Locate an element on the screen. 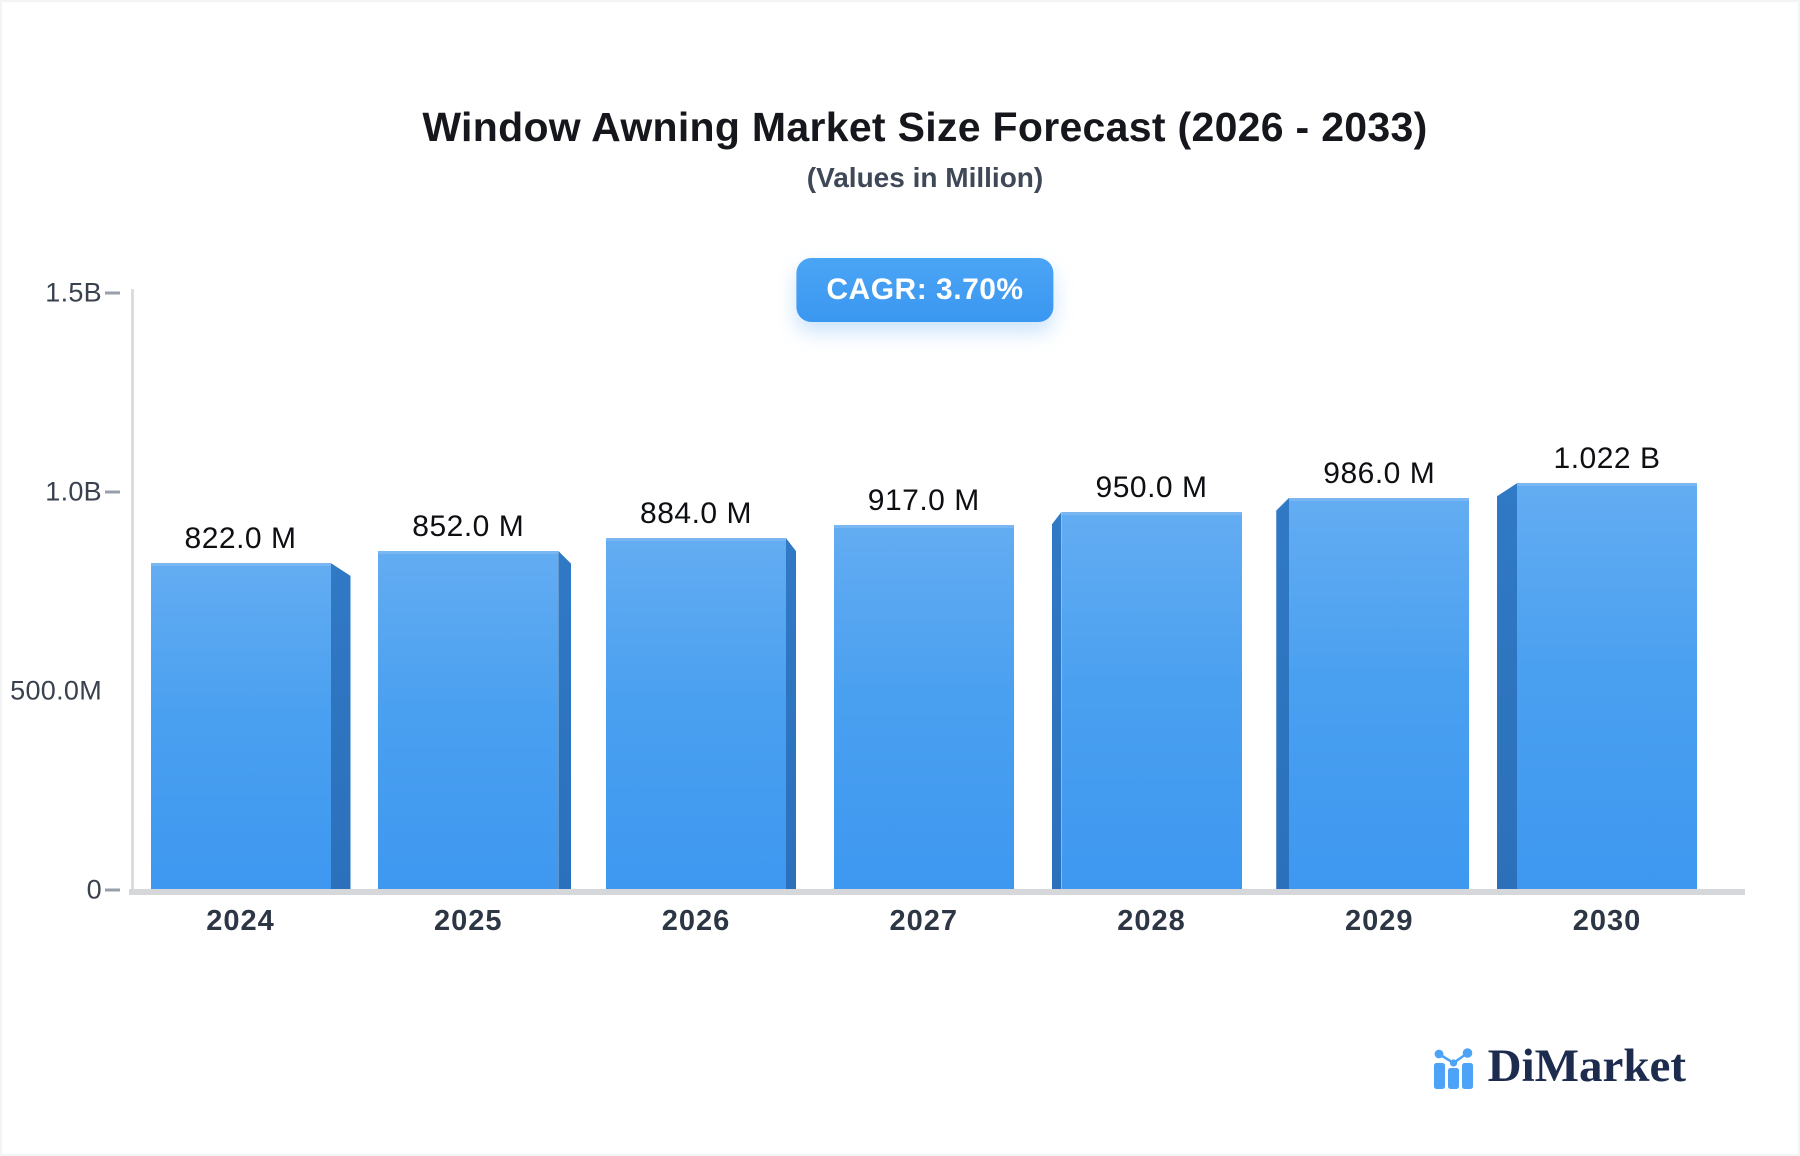 The image size is (1800, 1156). cagr-badge-label: CAGR: 3.70% is located at coordinates (925, 289).